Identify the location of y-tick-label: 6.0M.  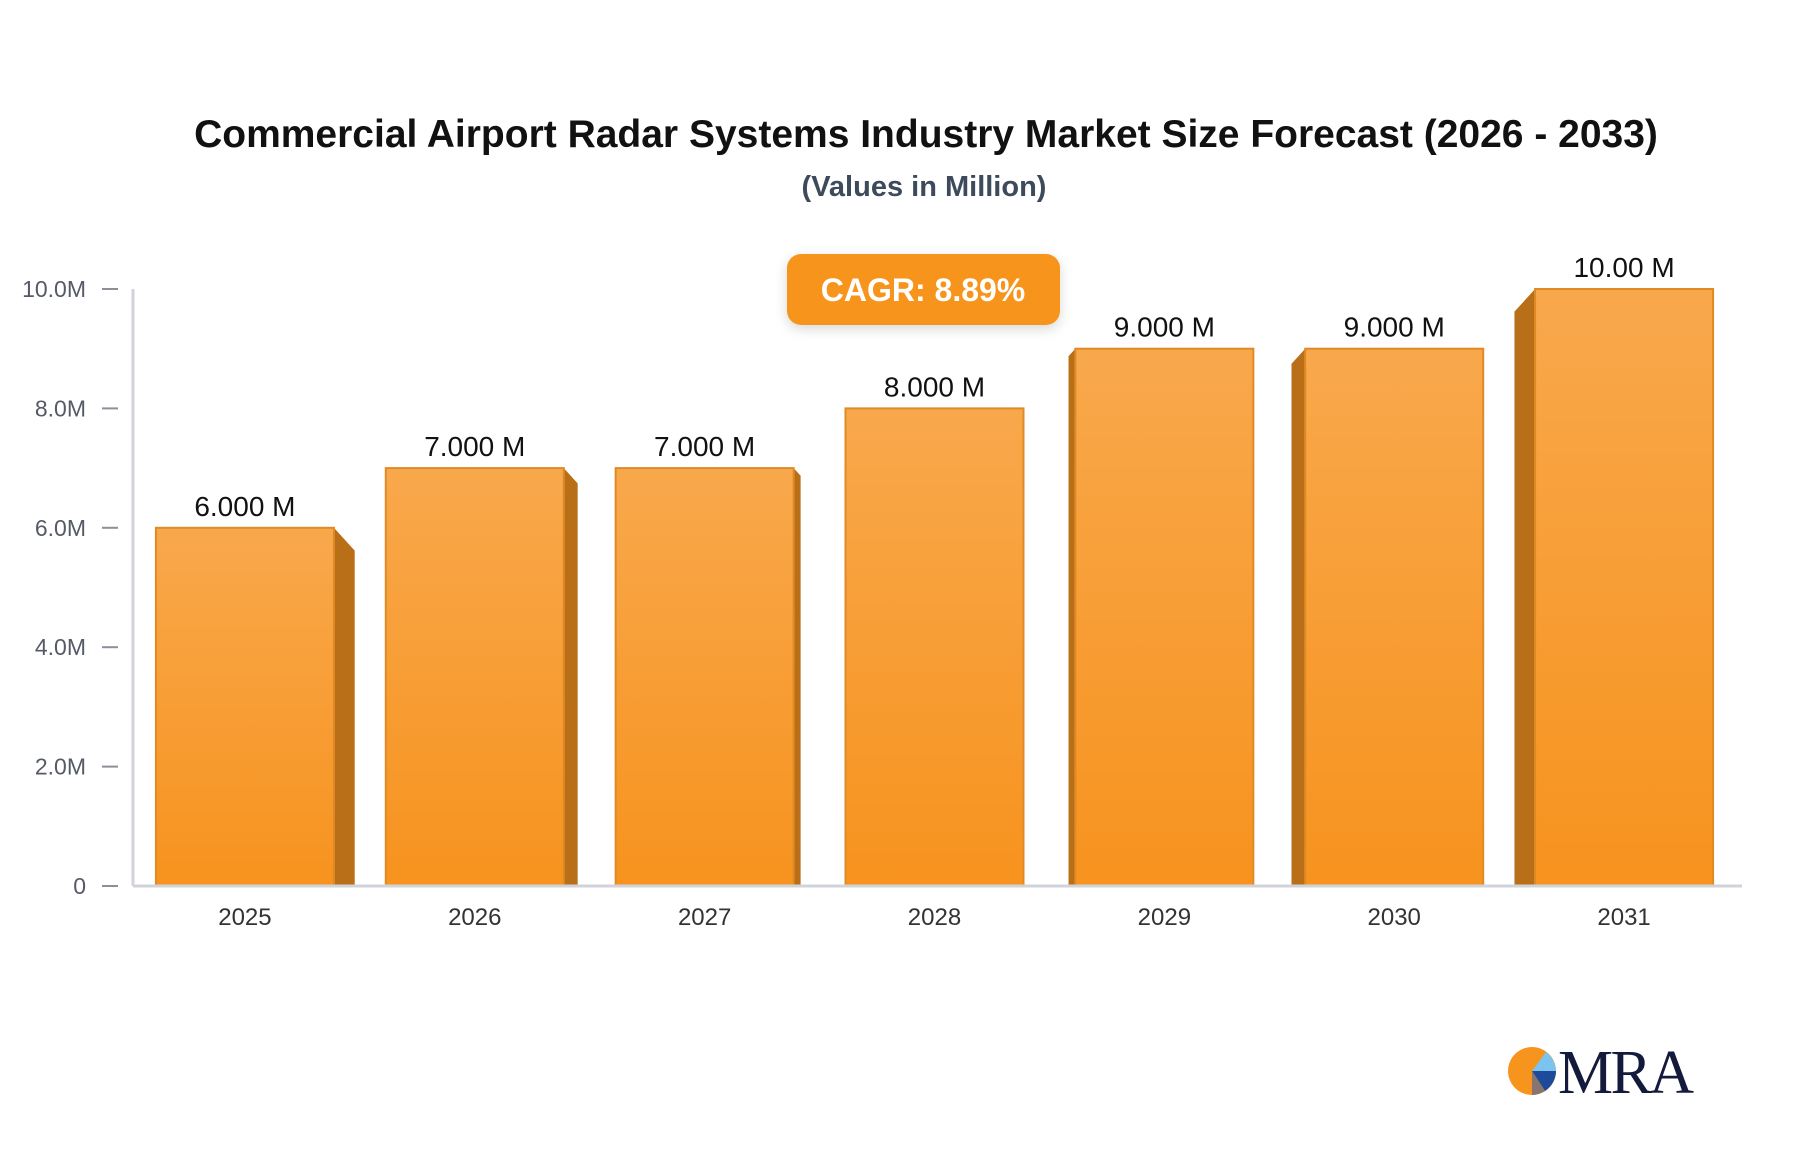
(60, 528).